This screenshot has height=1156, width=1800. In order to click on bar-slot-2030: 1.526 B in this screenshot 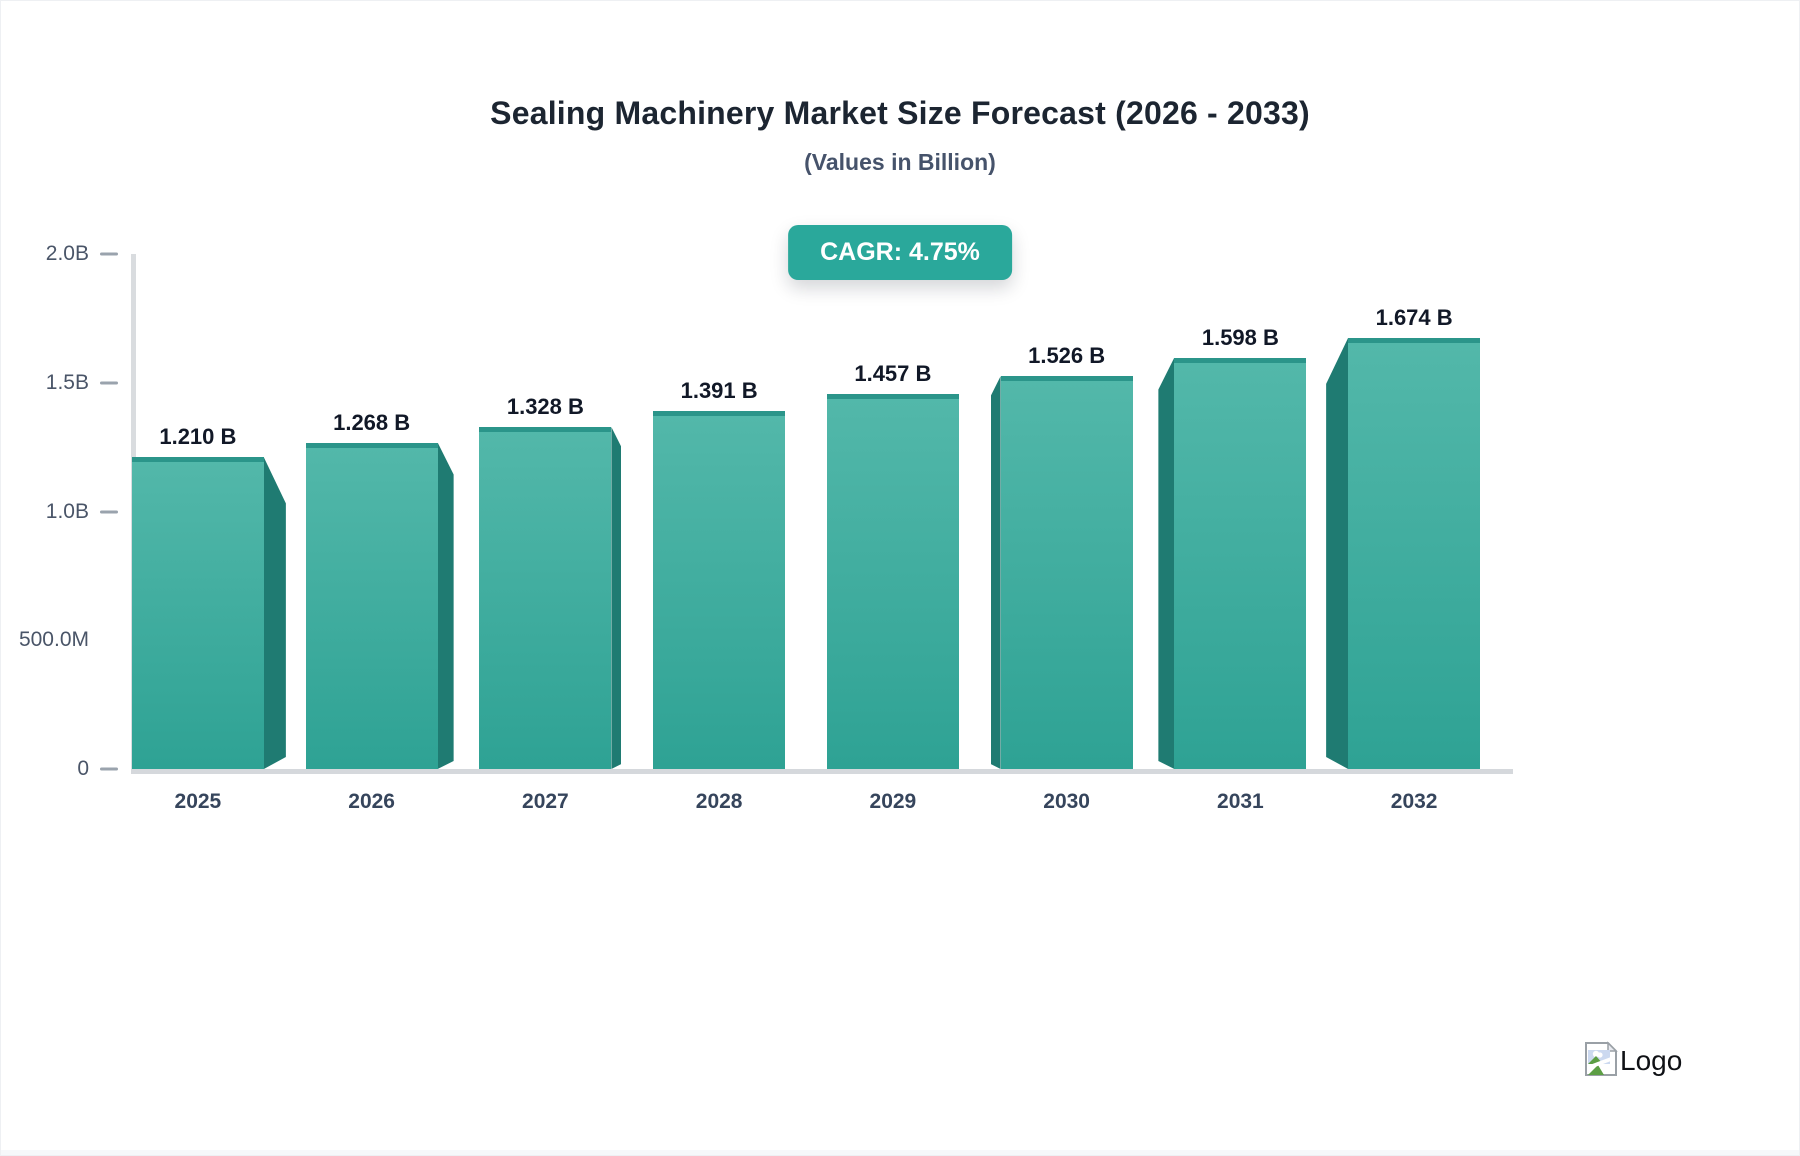, I will do `click(1067, 511)`.